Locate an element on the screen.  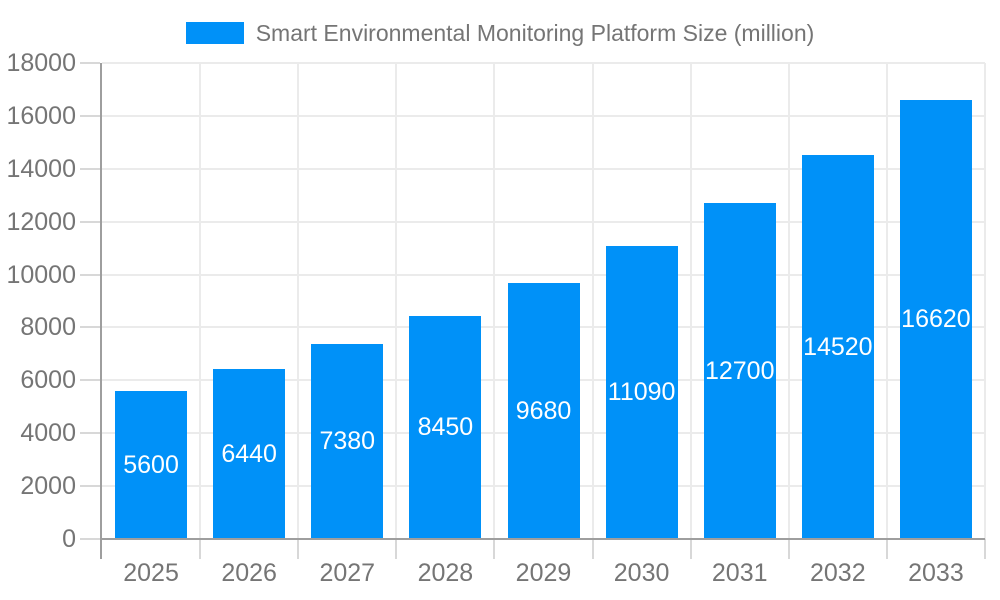
y-axis-label: 10000 is located at coordinates (41, 274).